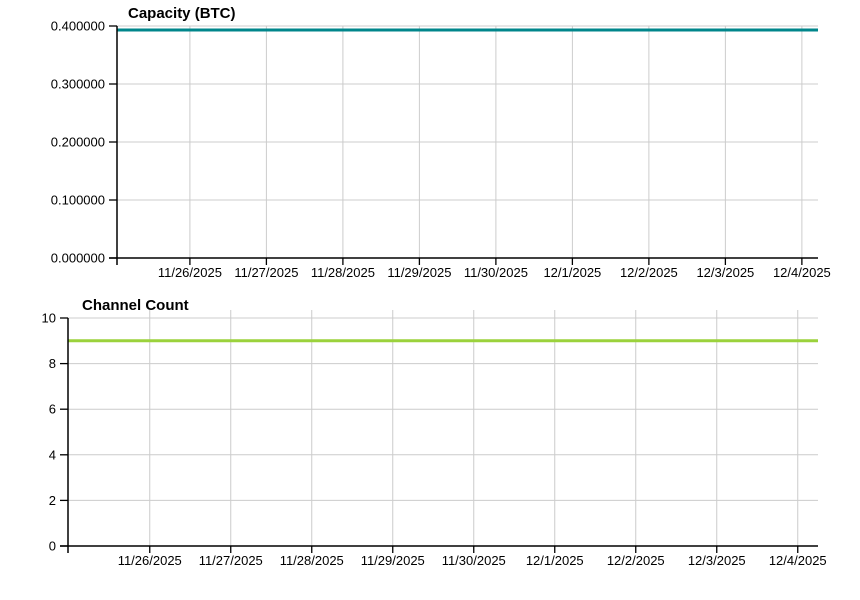 This screenshot has width=860, height=600. I want to click on y-tick-label: 0.300000, so click(78, 84).